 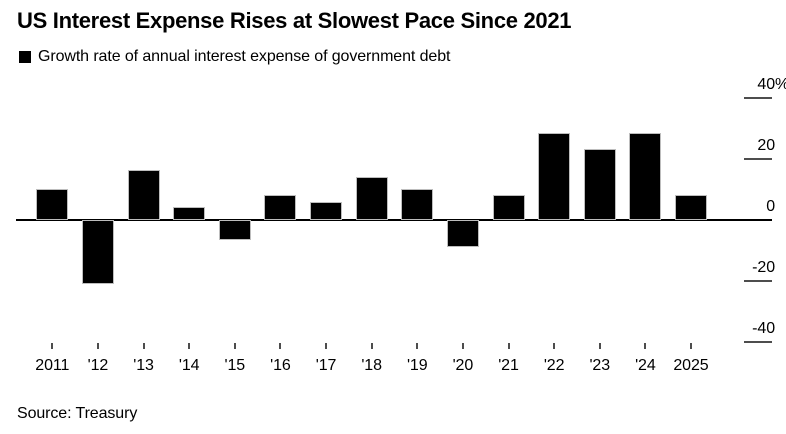 I want to click on x-axis-label: '16, so click(x=280, y=365).